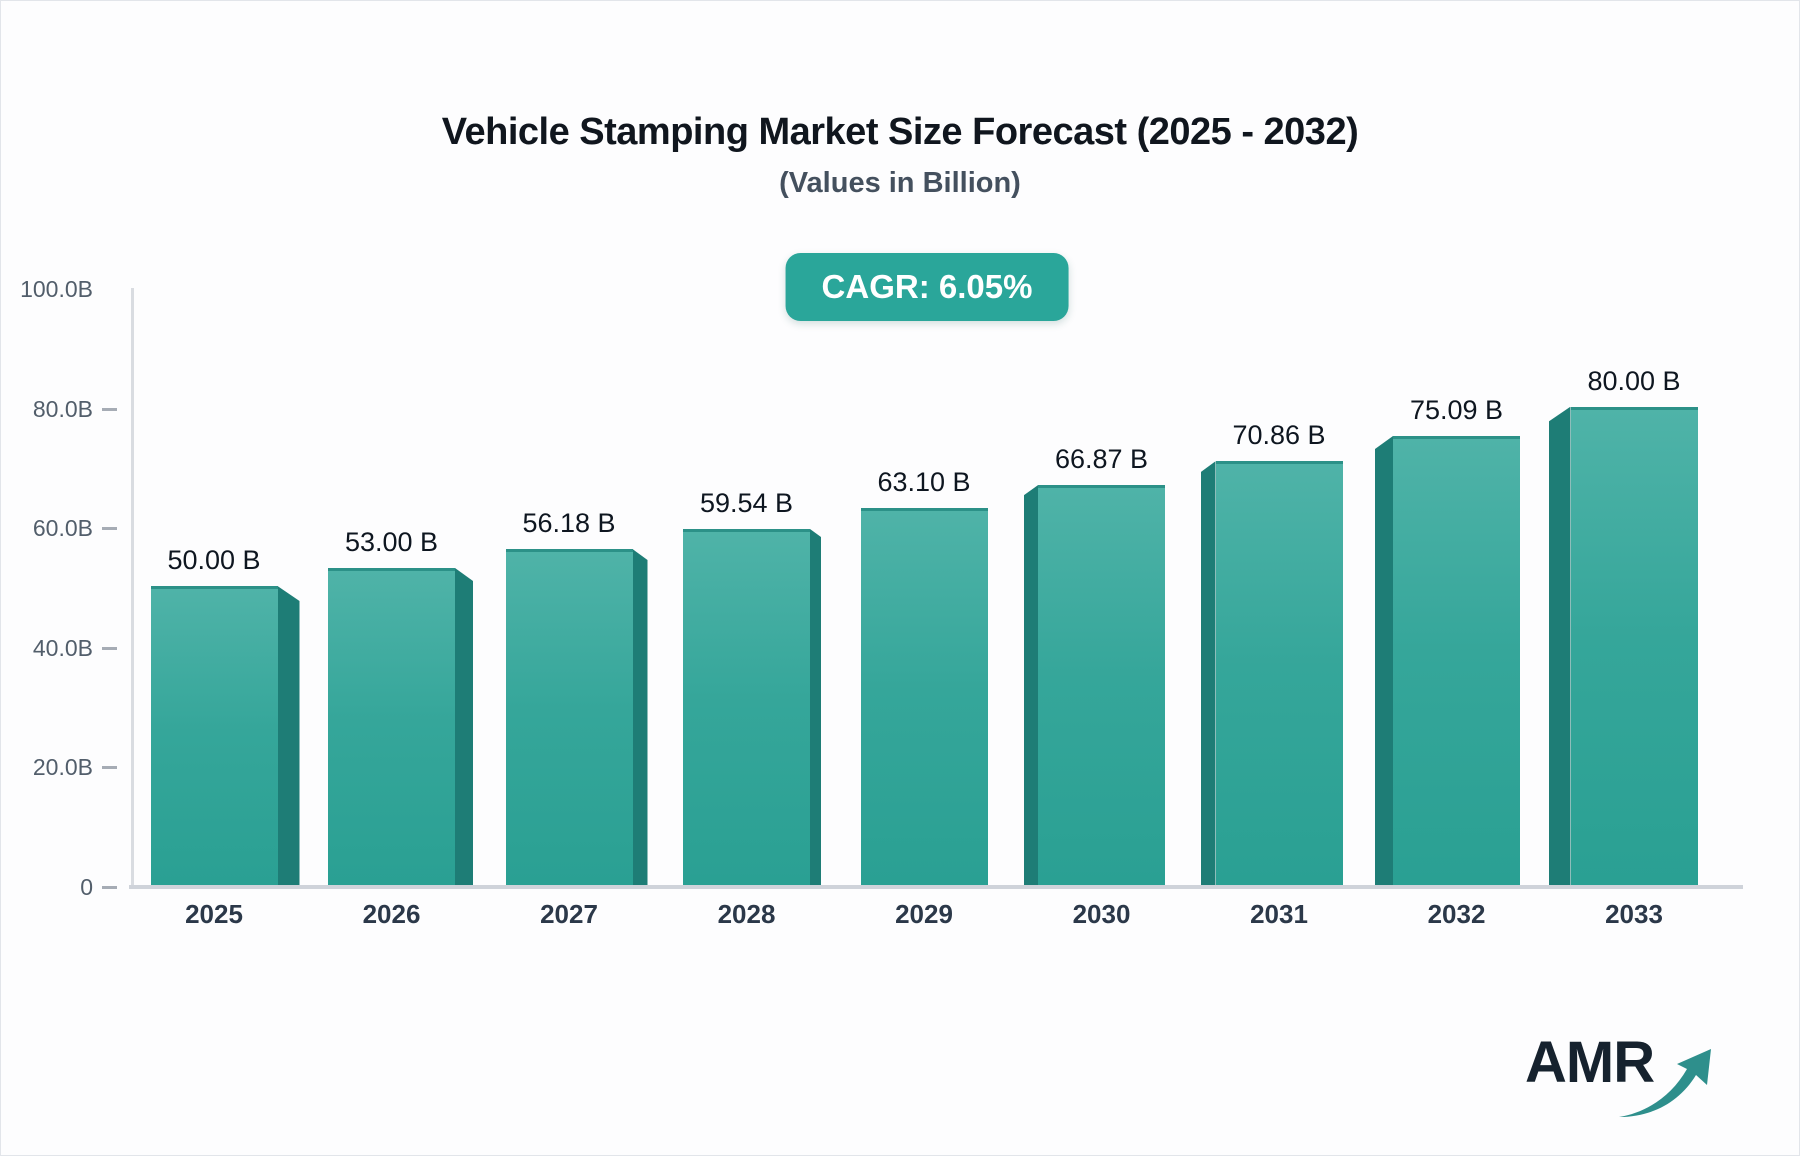  I want to click on bar-side-2030, so click(1031, 685).